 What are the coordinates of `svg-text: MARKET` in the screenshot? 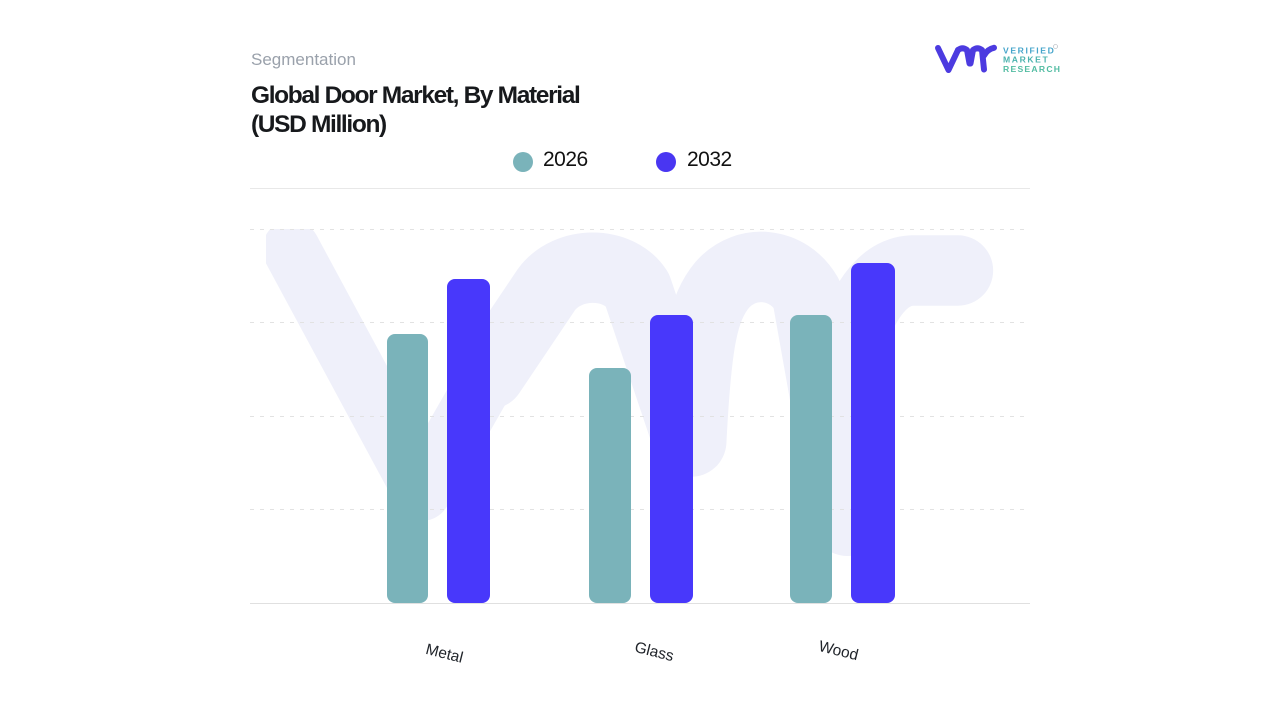 It's located at (1026, 60).